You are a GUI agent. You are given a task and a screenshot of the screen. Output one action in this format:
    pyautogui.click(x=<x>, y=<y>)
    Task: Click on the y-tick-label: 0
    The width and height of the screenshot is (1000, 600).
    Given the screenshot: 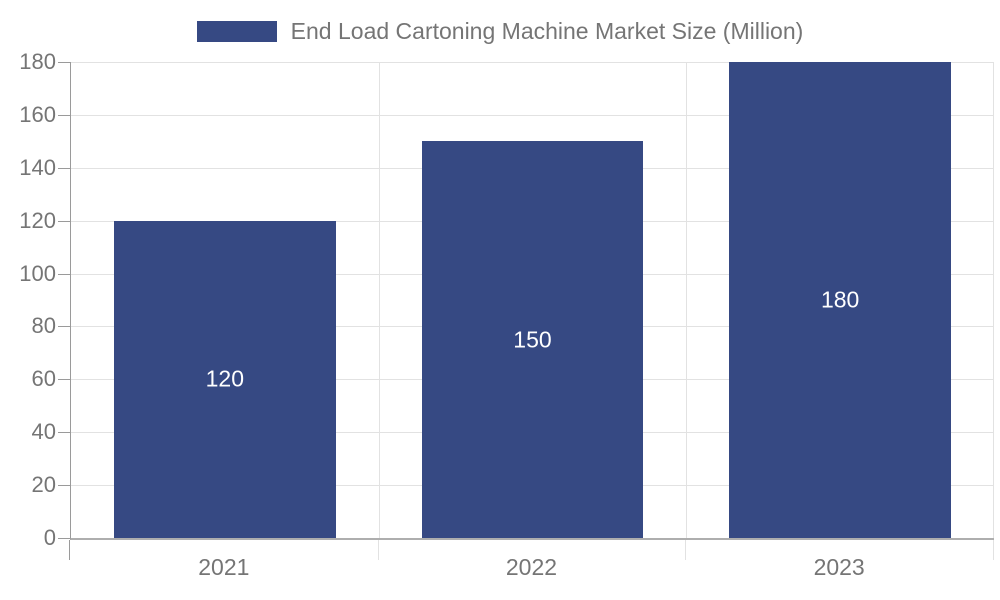 What is the action you would take?
    pyautogui.click(x=49, y=537)
    